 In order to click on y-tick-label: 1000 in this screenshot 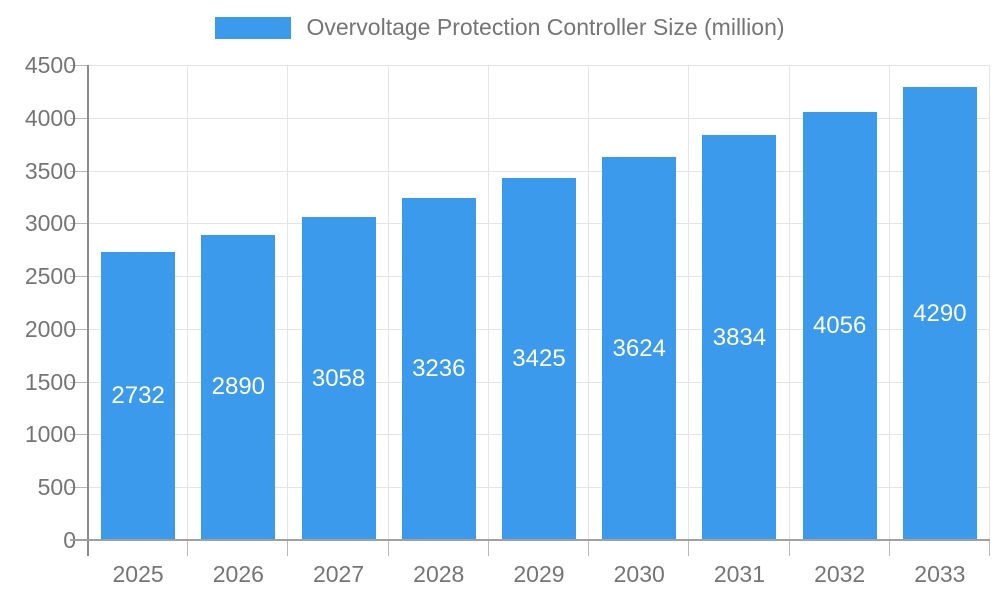, I will do `click(50, 434)`.